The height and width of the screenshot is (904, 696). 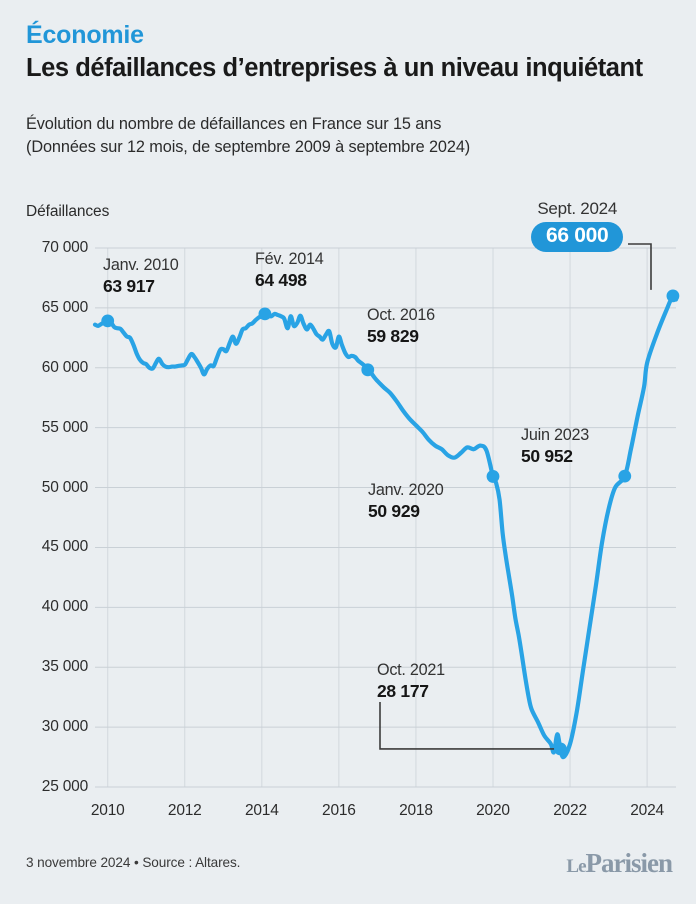 I want to click on x-tick-label: 2024, so click(x=647, y=810).